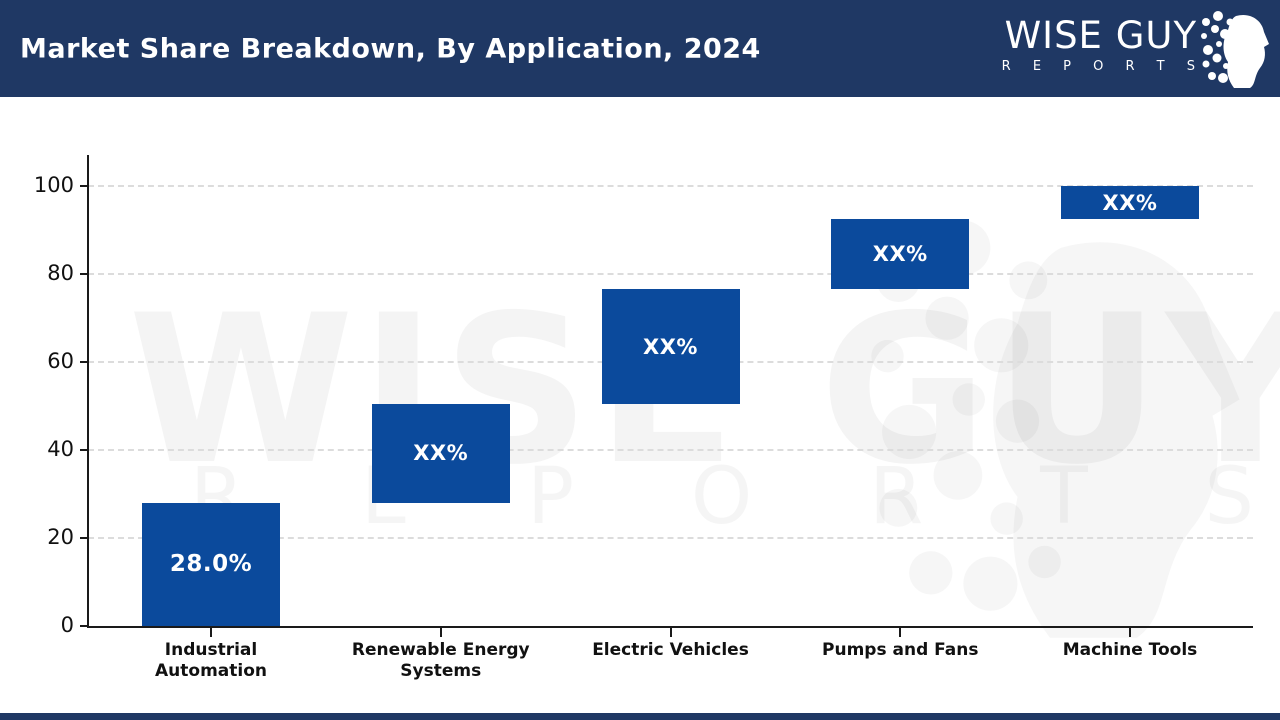 The width and height of the screenshot is (1280, 720). Describe the element at coordinates (60, 361) in the screenshot. I see `y-tick-label: 60` at that location.